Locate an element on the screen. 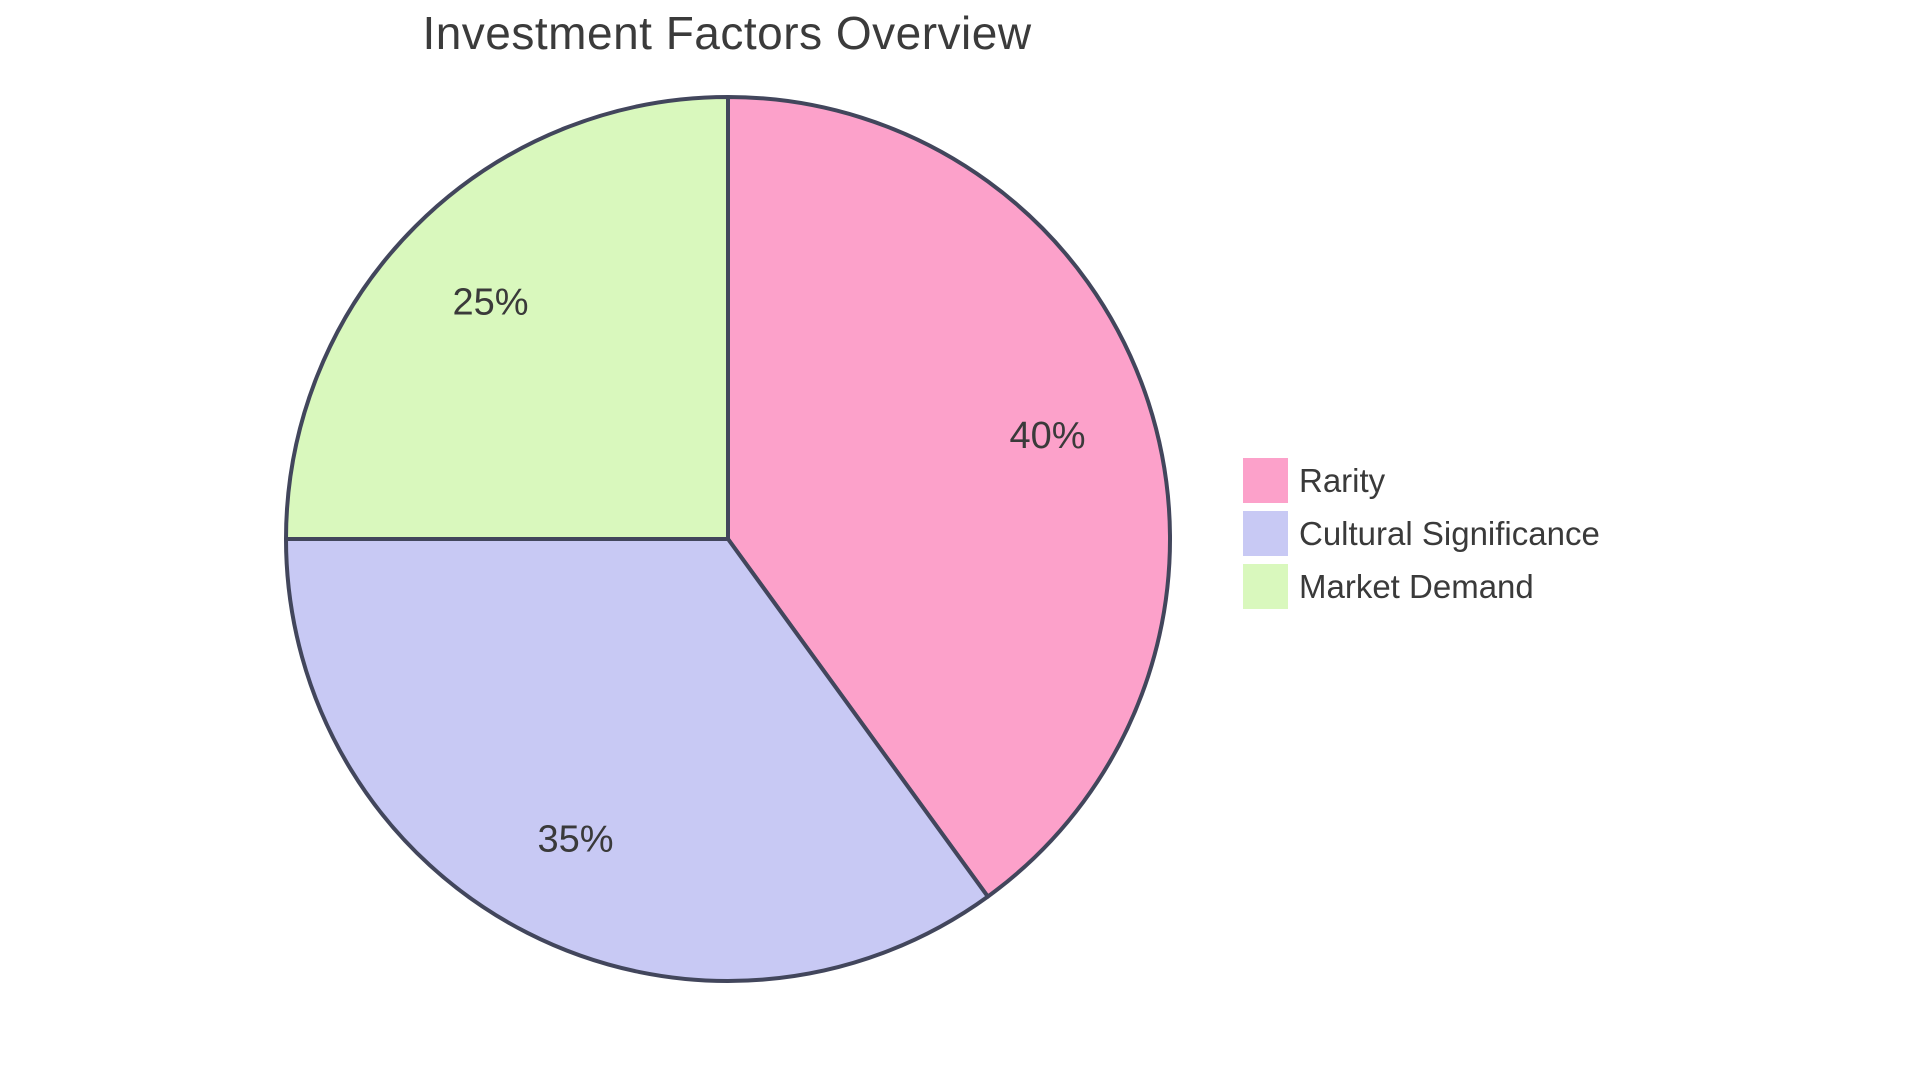 The height and width of the screenshot is (1083, 1920). pie-slice-market-demand is located at coordinates (507, 318).